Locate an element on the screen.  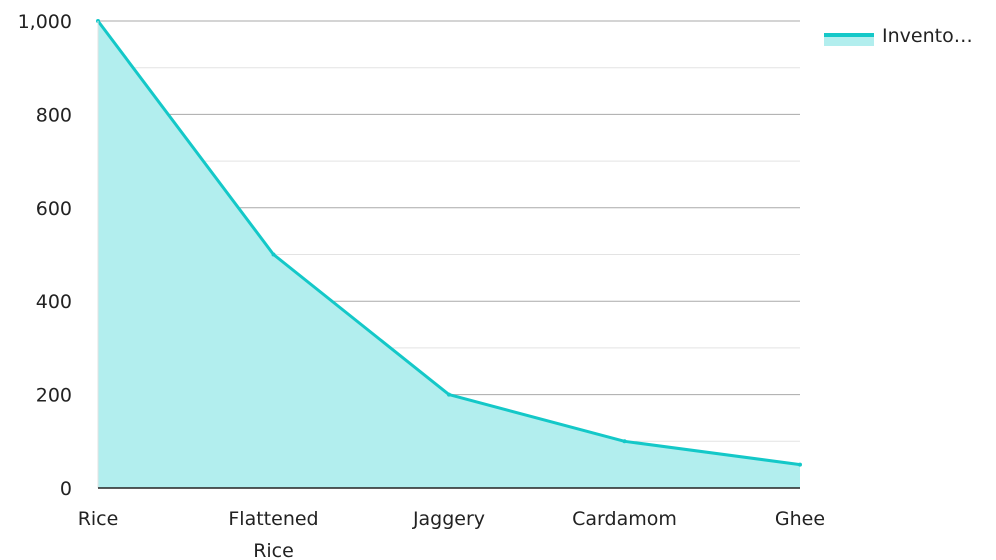
x-tick-label: Jaggery is located at coordinates (448, 519).